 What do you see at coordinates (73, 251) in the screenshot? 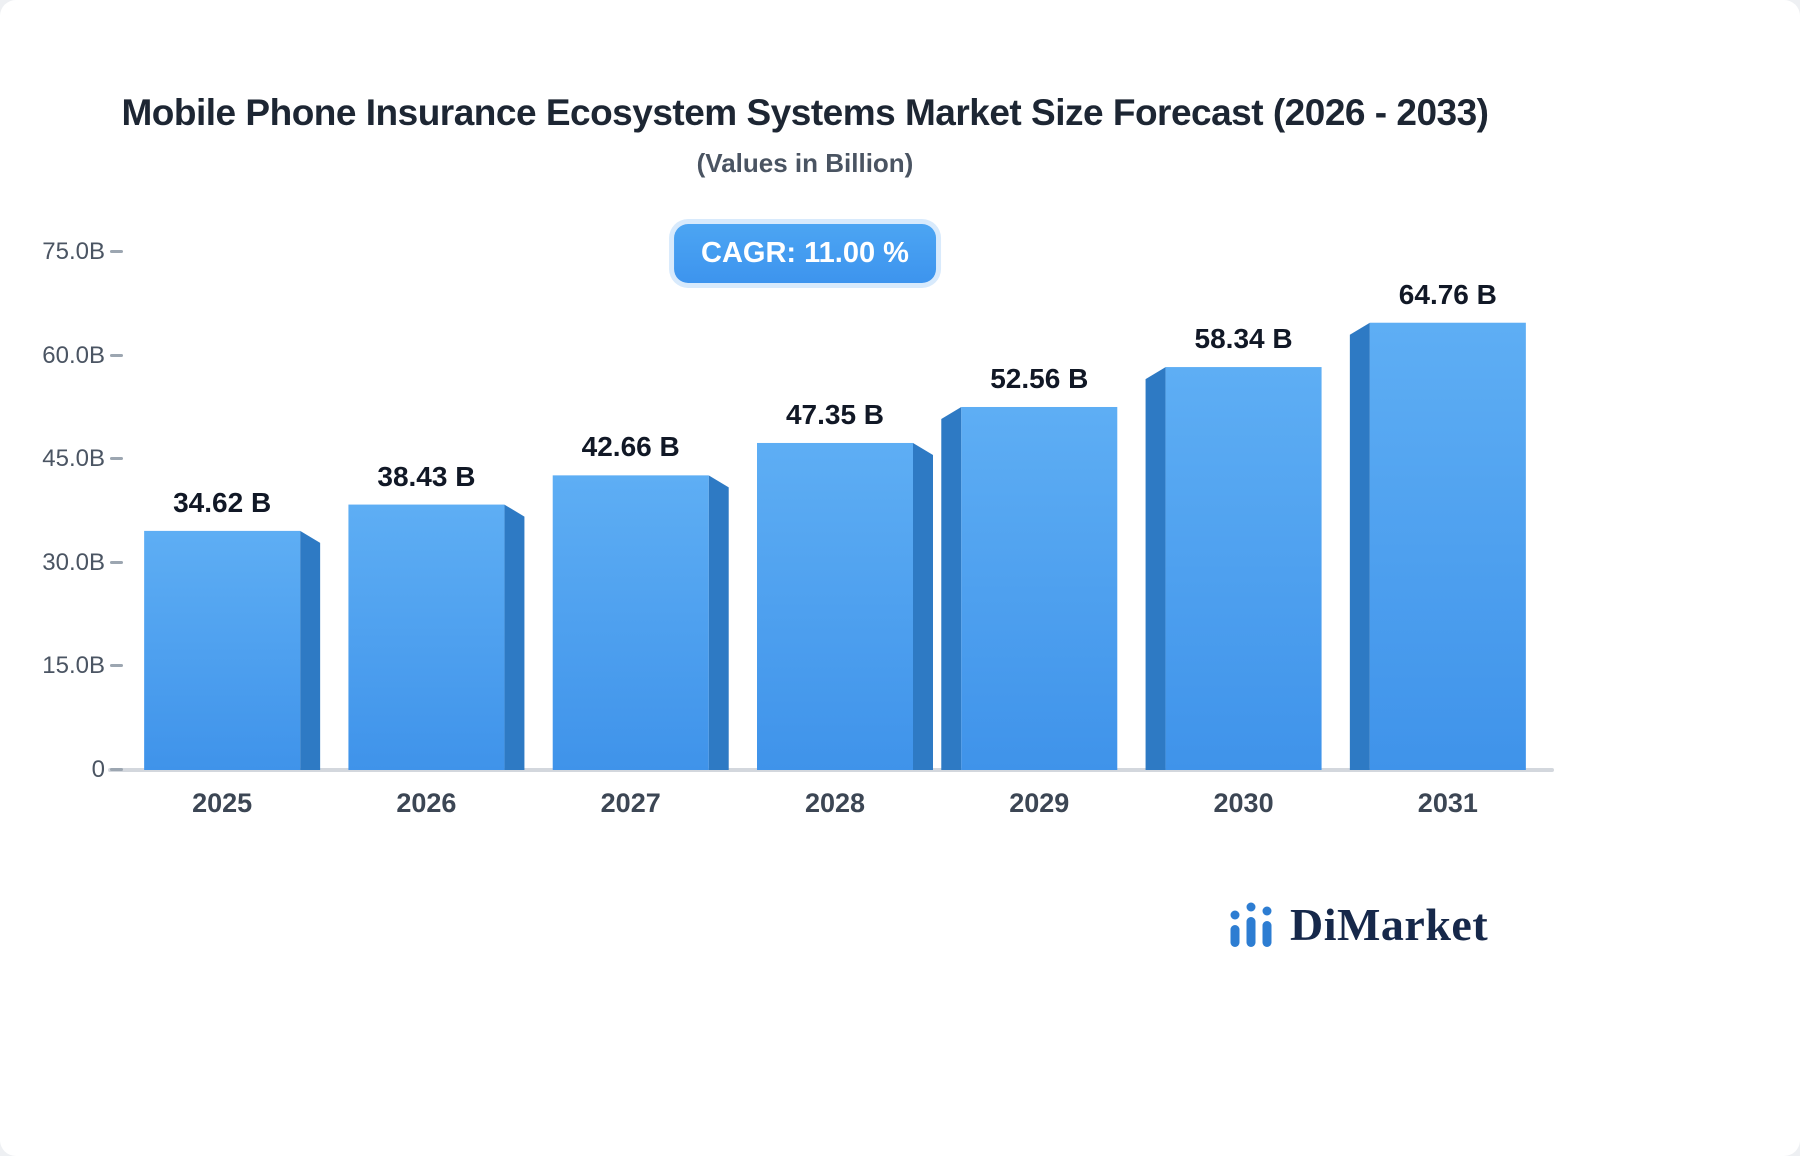
I see `y-axis-tick-label: 75.0B` at bounding box center [73, 251].